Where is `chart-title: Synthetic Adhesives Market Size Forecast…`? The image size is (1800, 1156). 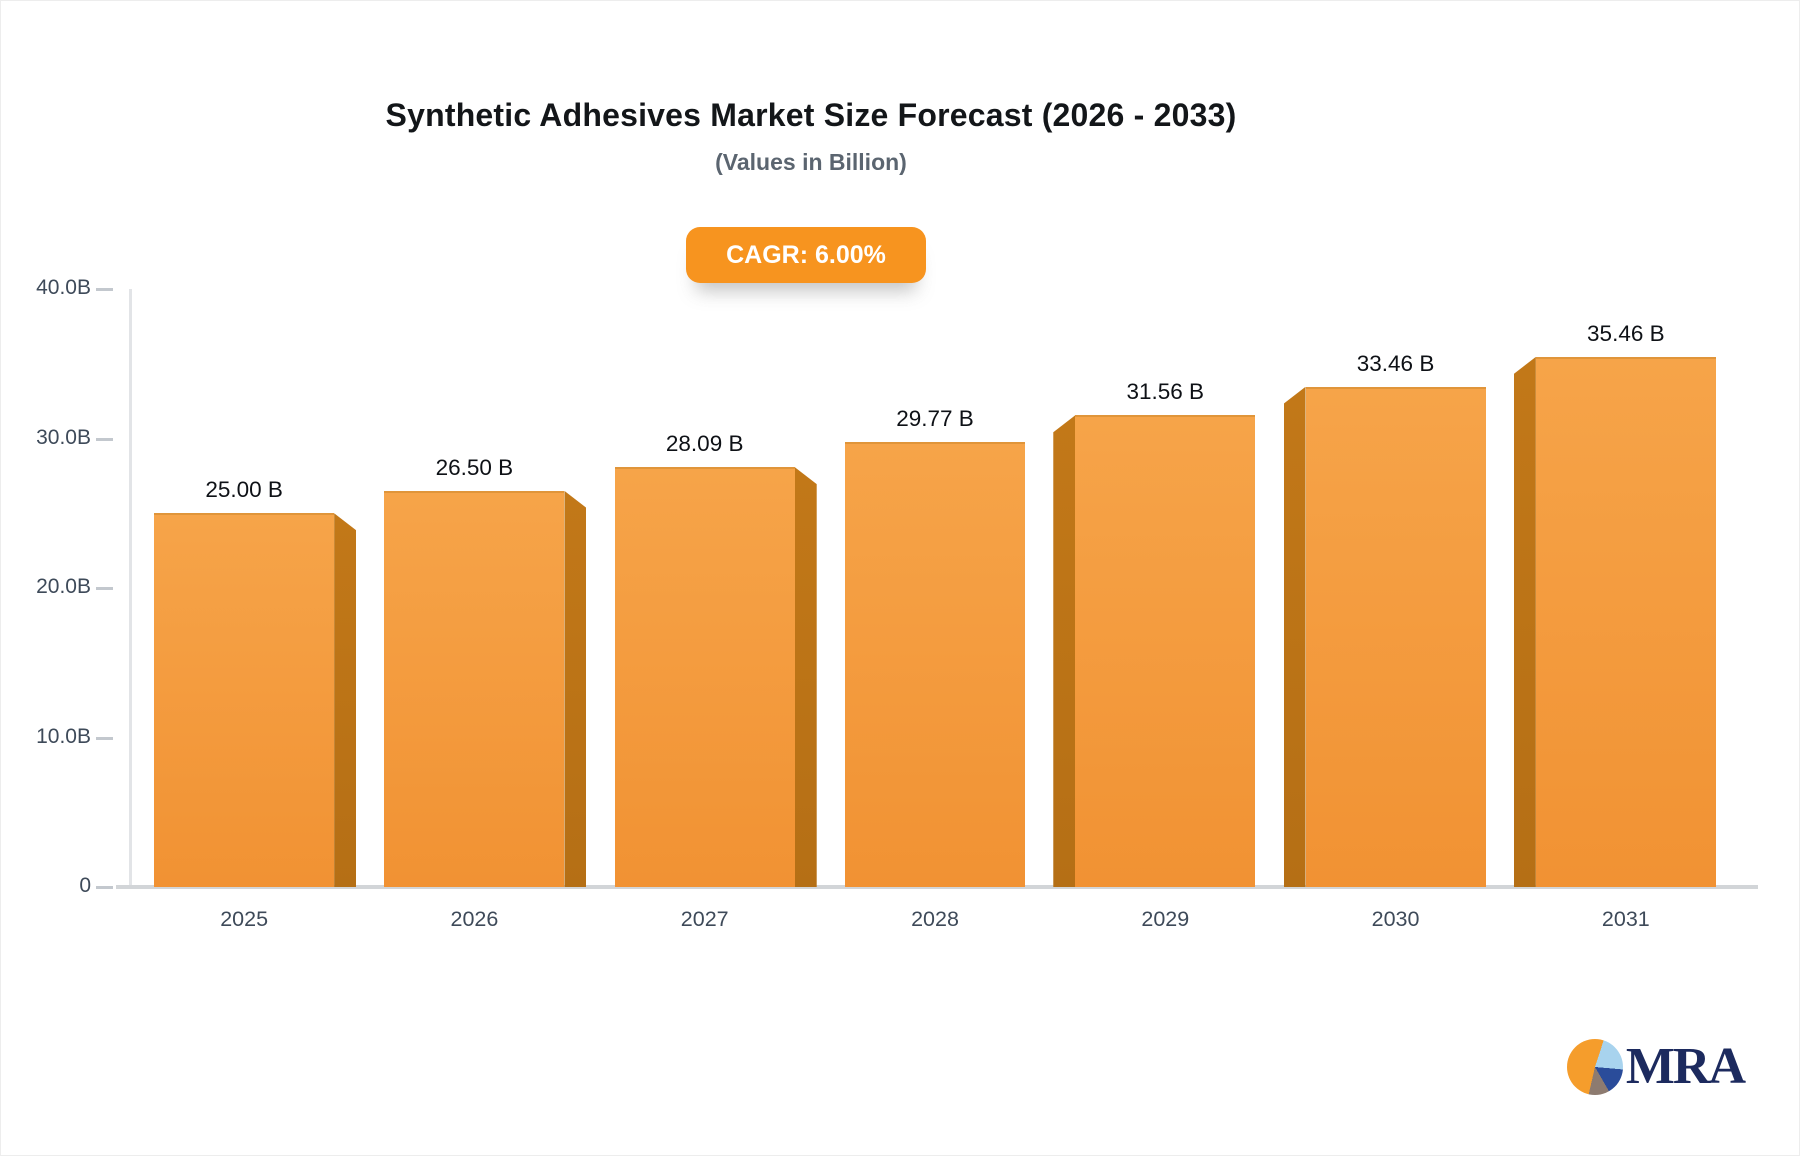 chart-title: Synthetic Adhesives Market Size Forecast… is located at coordinates (811, 115).